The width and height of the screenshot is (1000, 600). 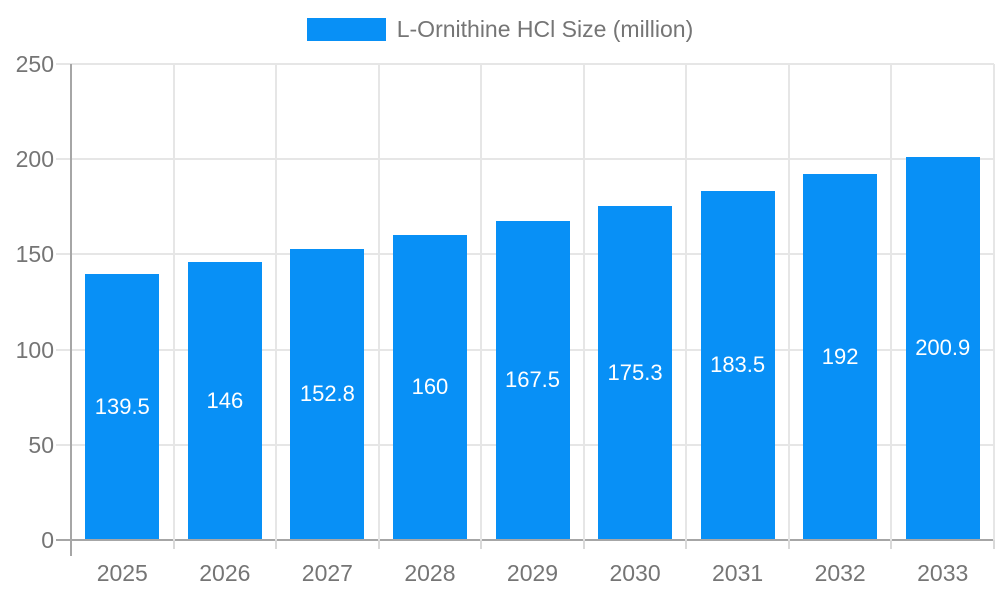 I want to click on x-axis-tick-label: 2027, so click(x=327, y=573).